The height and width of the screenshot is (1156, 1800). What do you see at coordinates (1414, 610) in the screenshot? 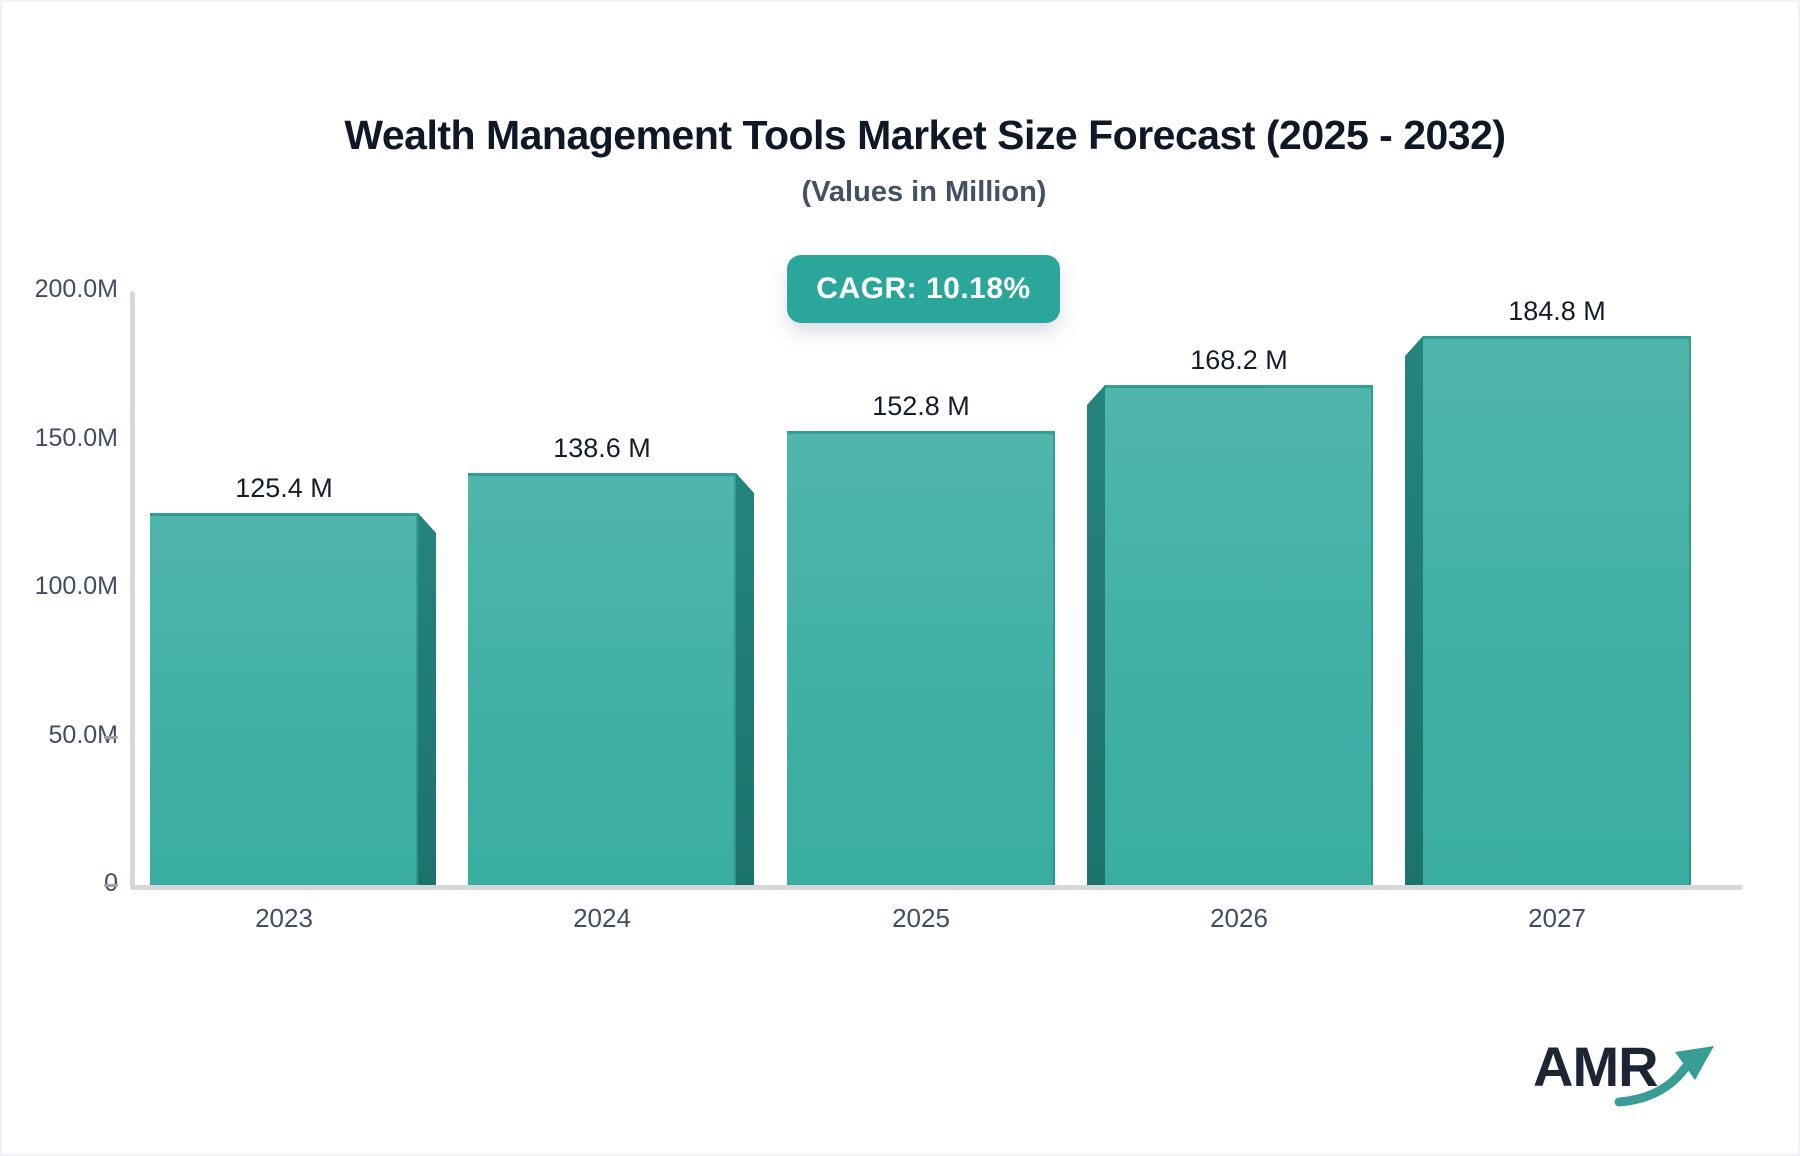
I see `bar-side-face-2027` at bounding box center [1414, 610].